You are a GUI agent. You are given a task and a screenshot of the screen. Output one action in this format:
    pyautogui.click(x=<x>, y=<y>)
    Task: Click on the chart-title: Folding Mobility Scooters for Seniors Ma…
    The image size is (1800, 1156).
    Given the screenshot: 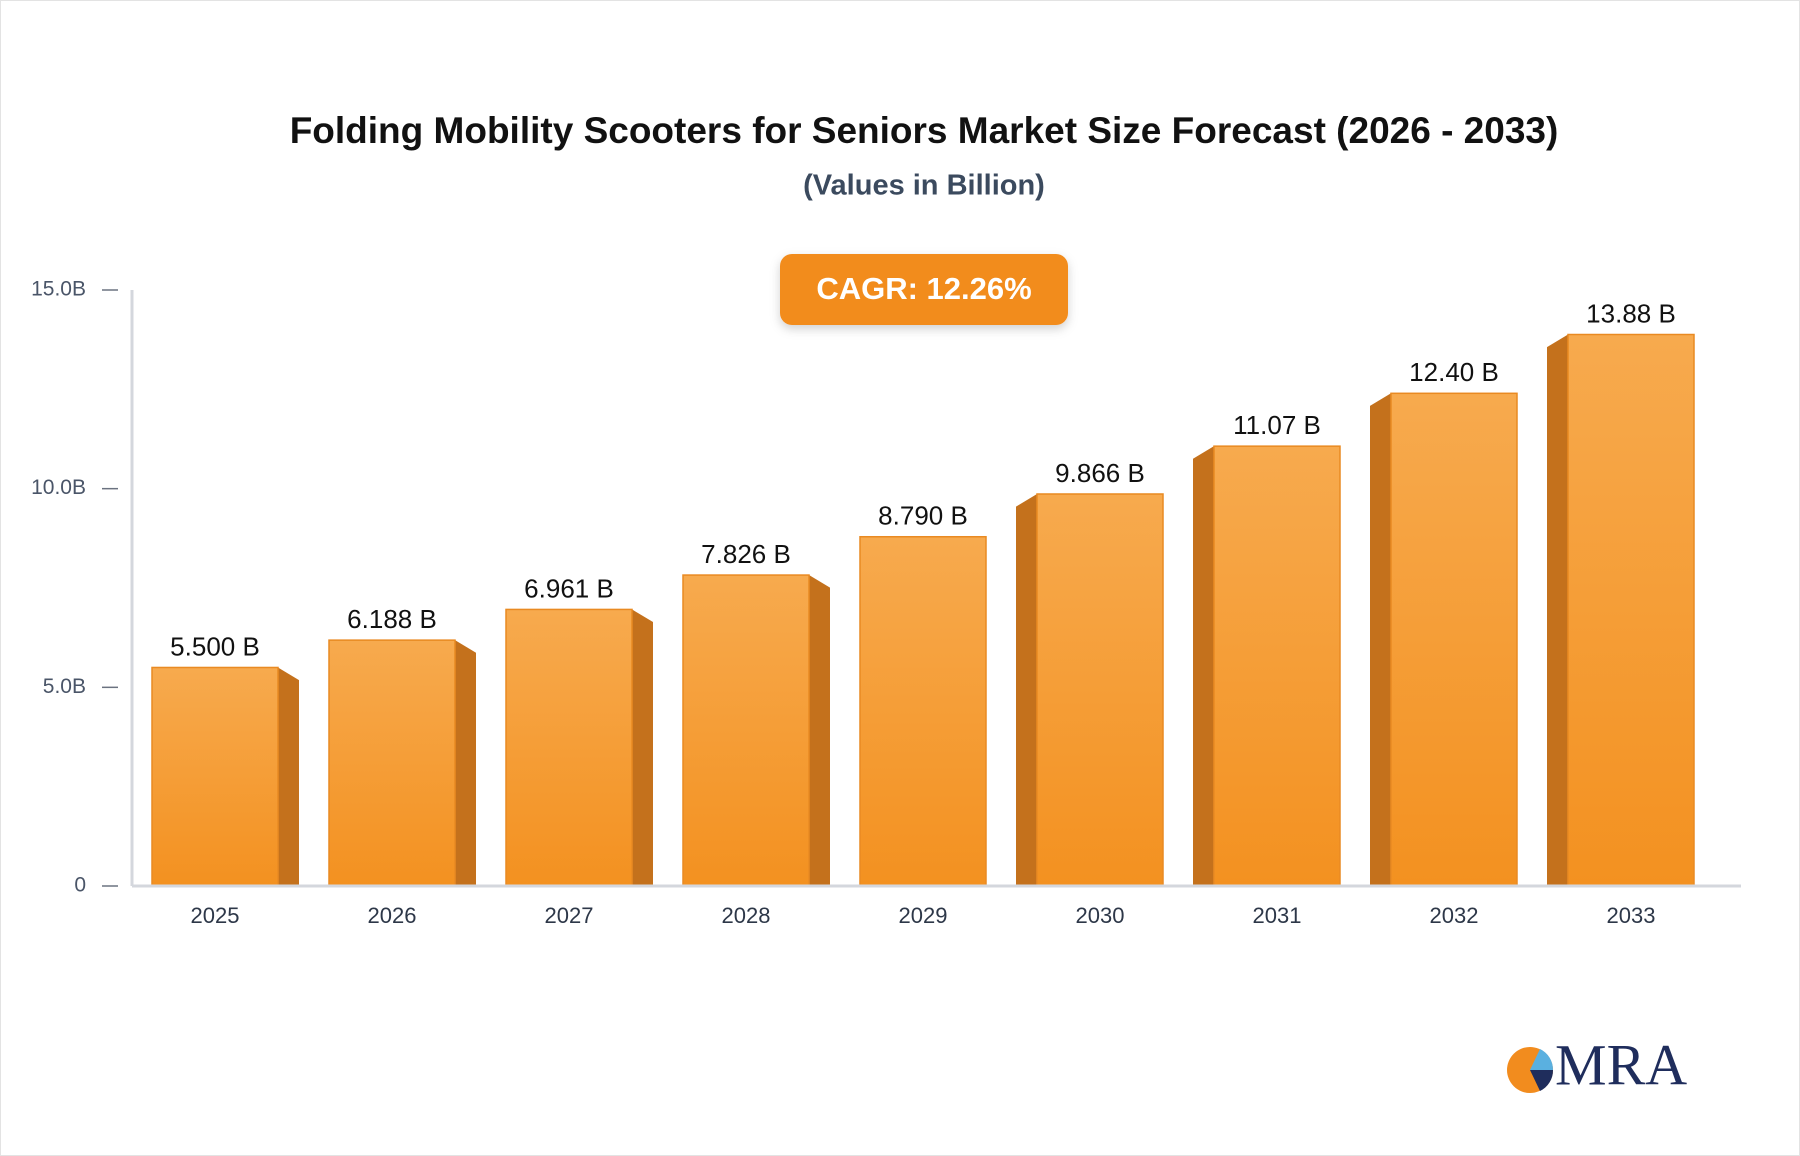 What is the action you would take?
    pyautogui.click(x=924, y=130)
    